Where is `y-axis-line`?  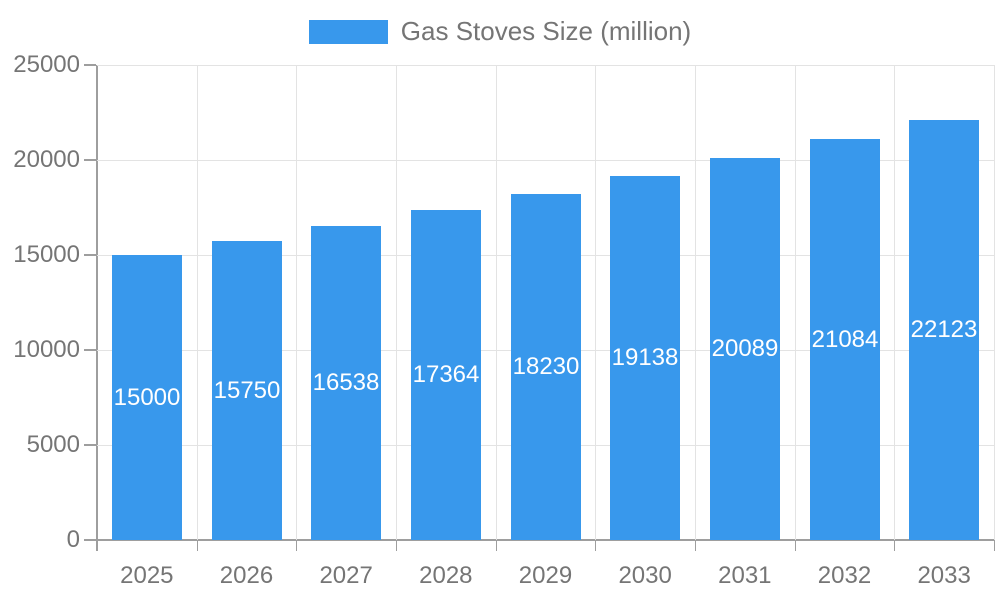
y-axis-line is located at coordinates (97, 308).